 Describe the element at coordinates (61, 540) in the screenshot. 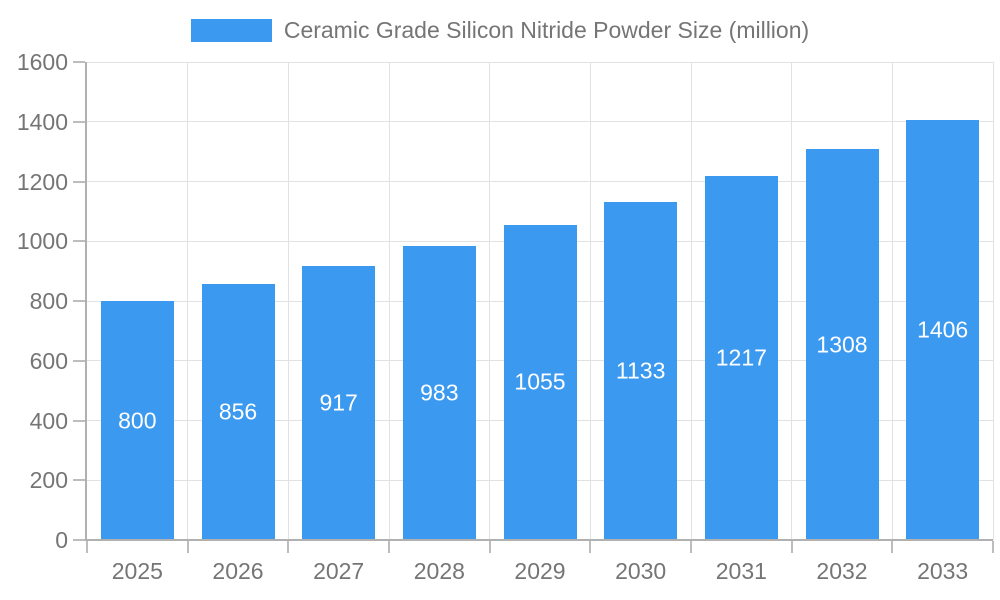

I see `y-axis-label: 0` at that location.